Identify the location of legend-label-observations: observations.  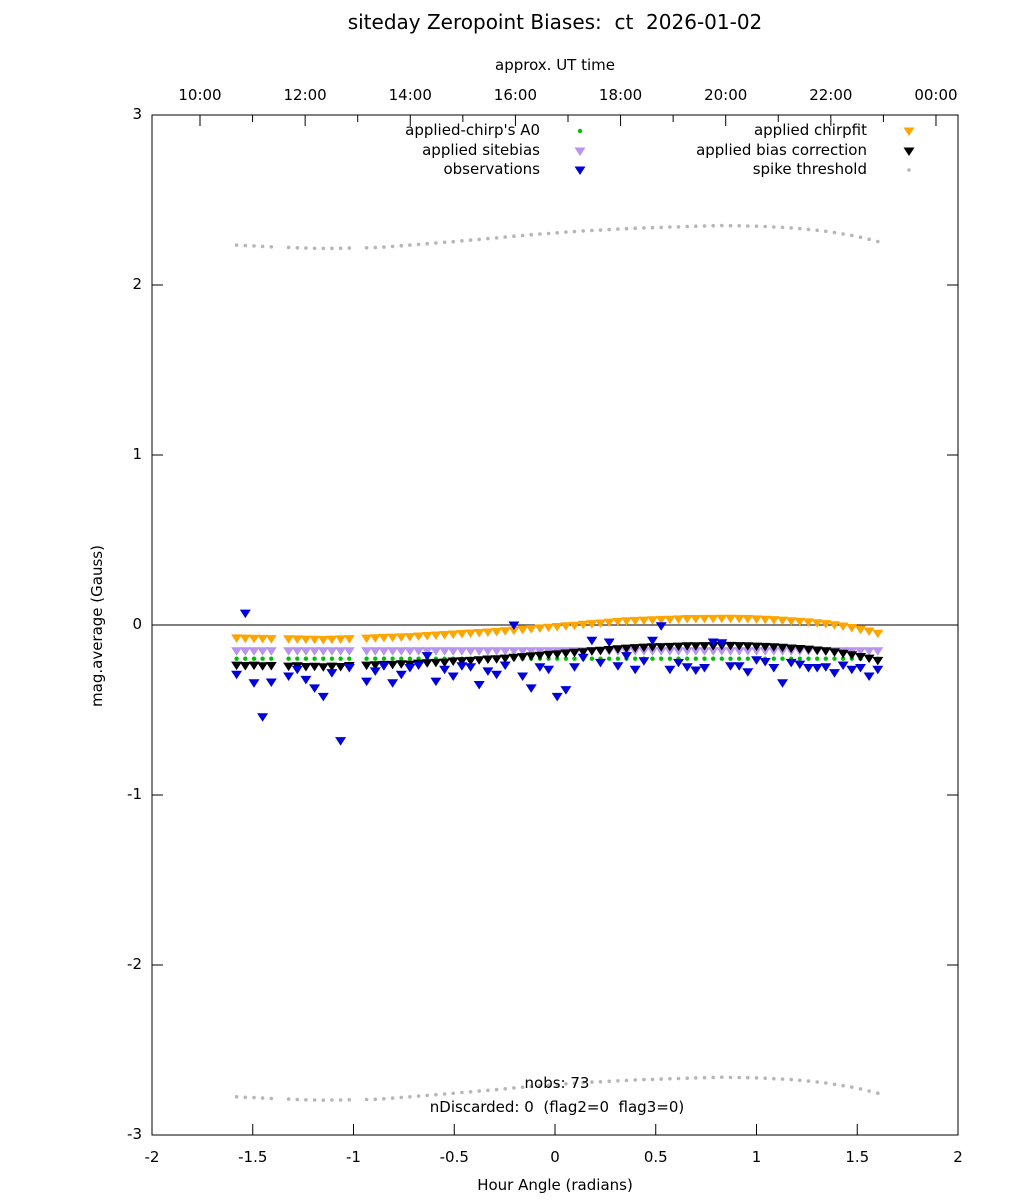
(491, 169).